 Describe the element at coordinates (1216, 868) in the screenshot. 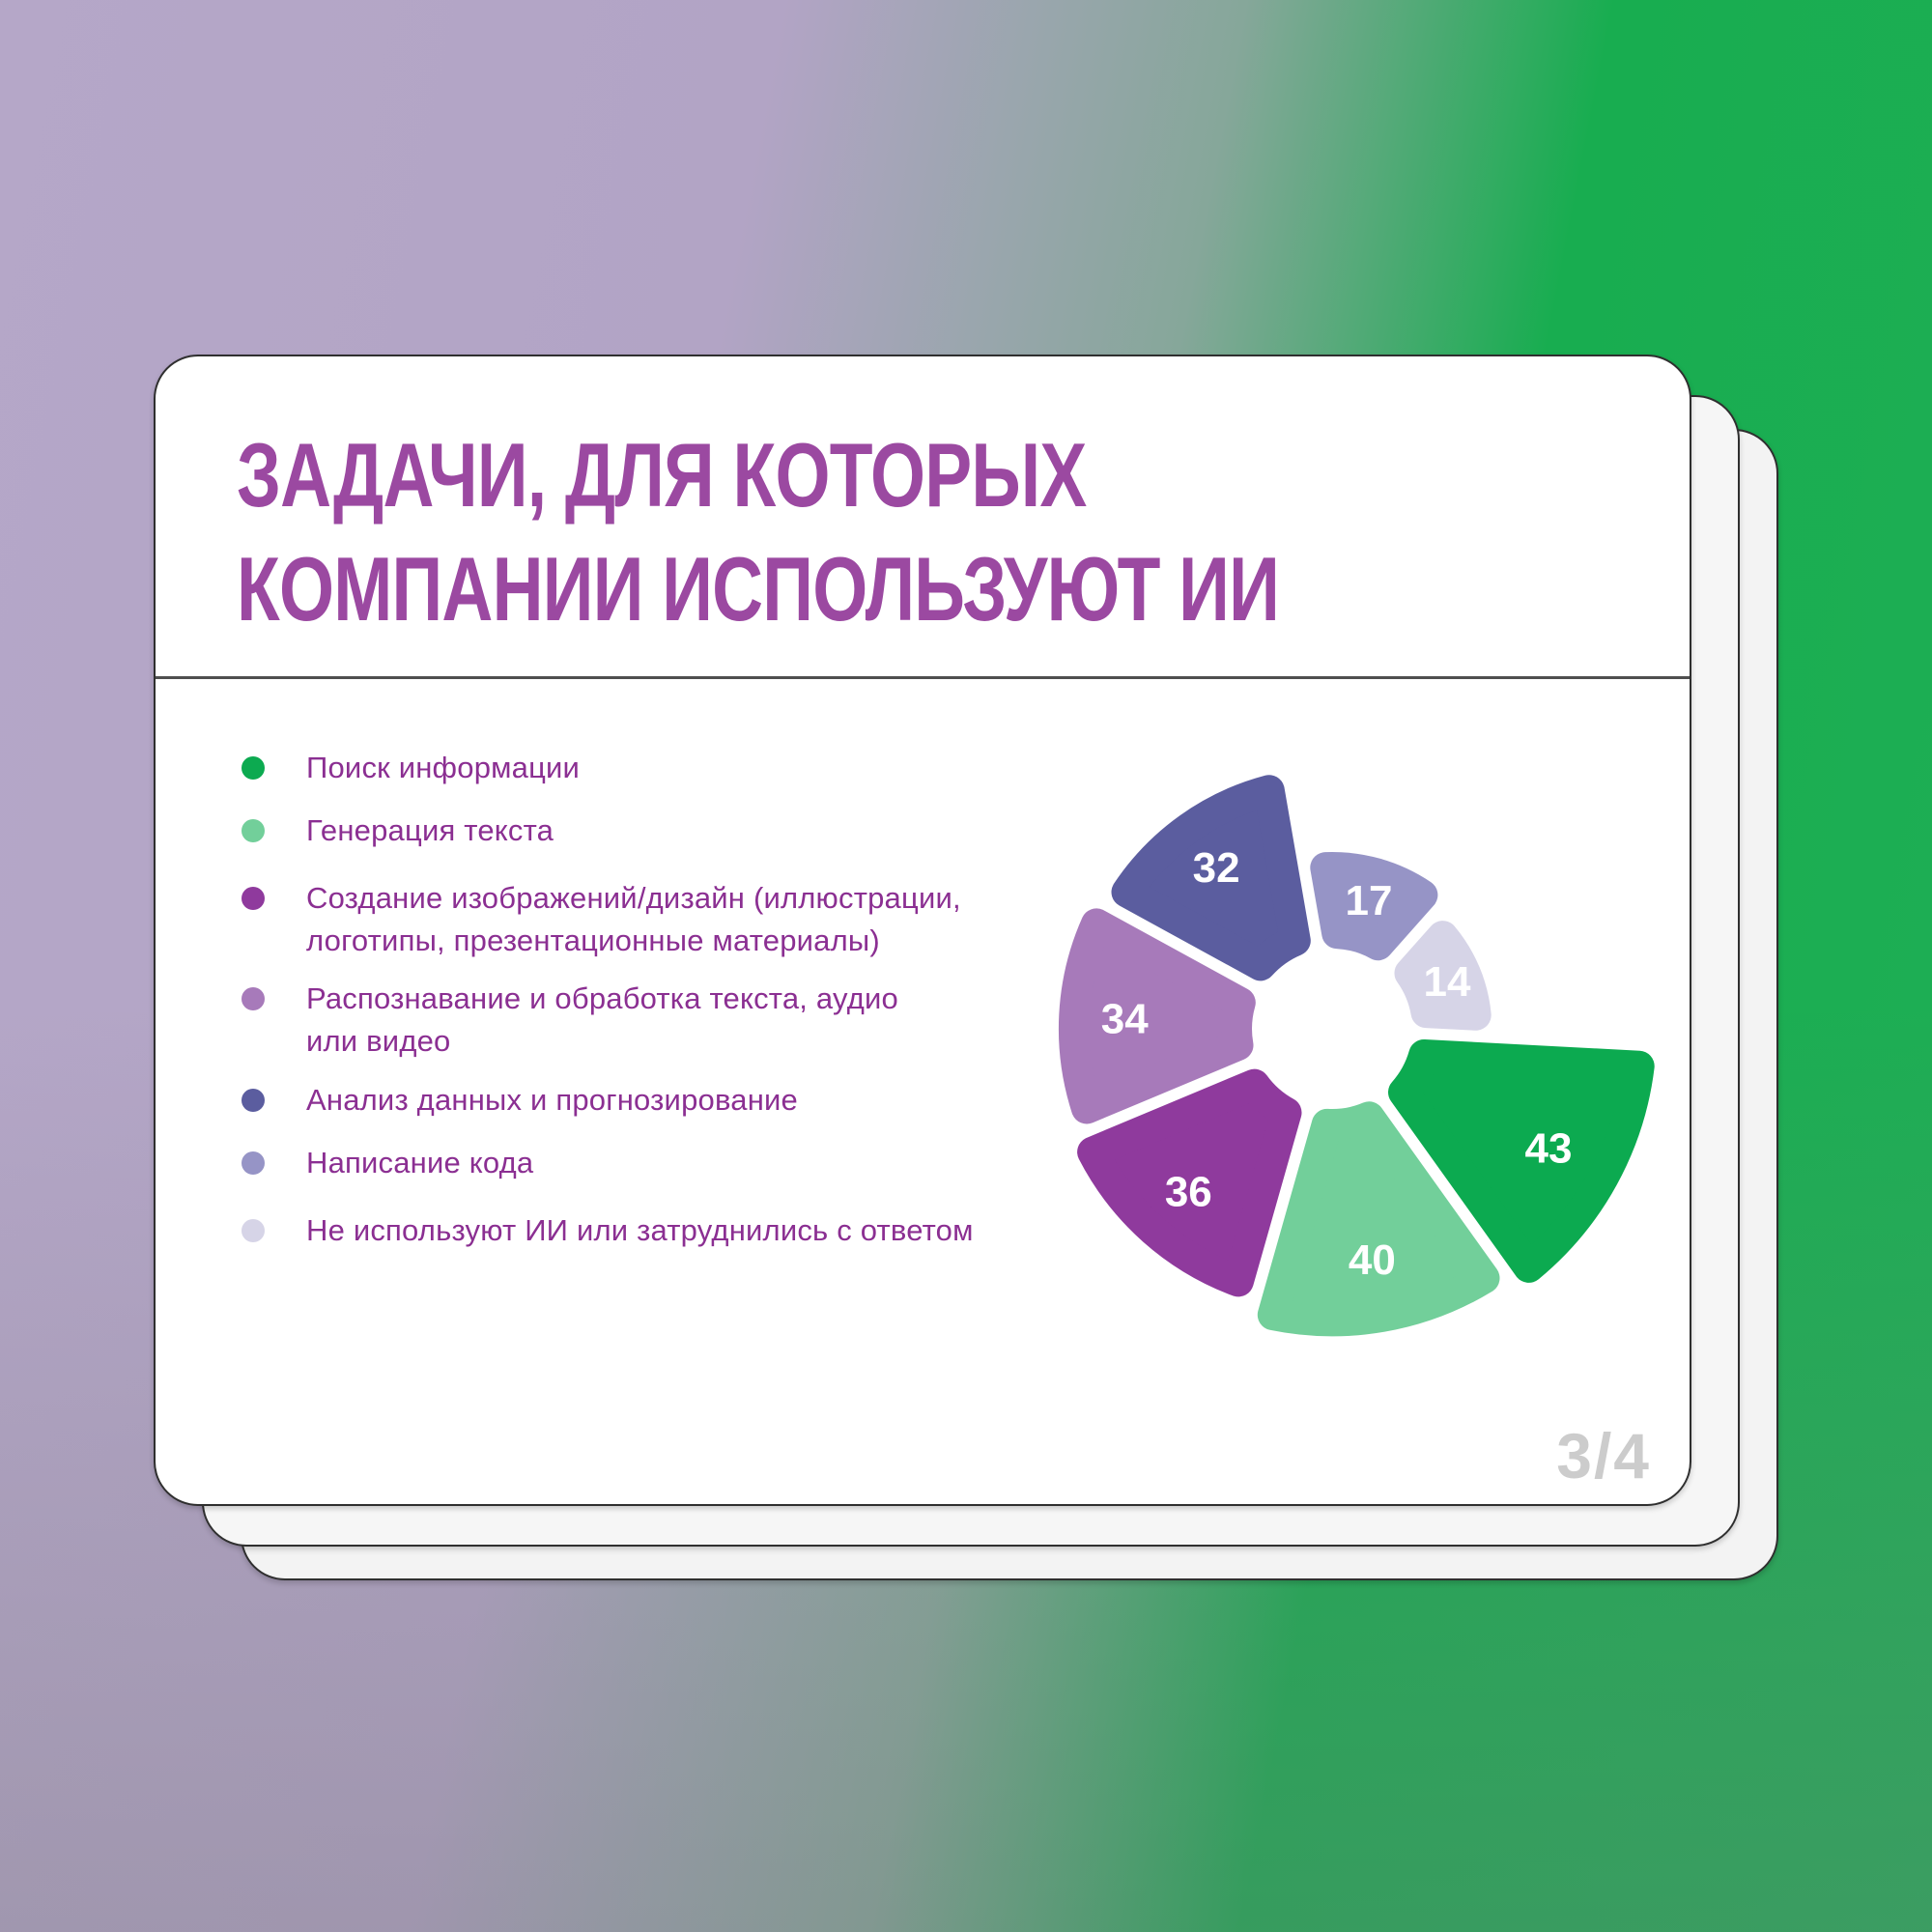

I see `chart-slice-value-label: 32` at that location.